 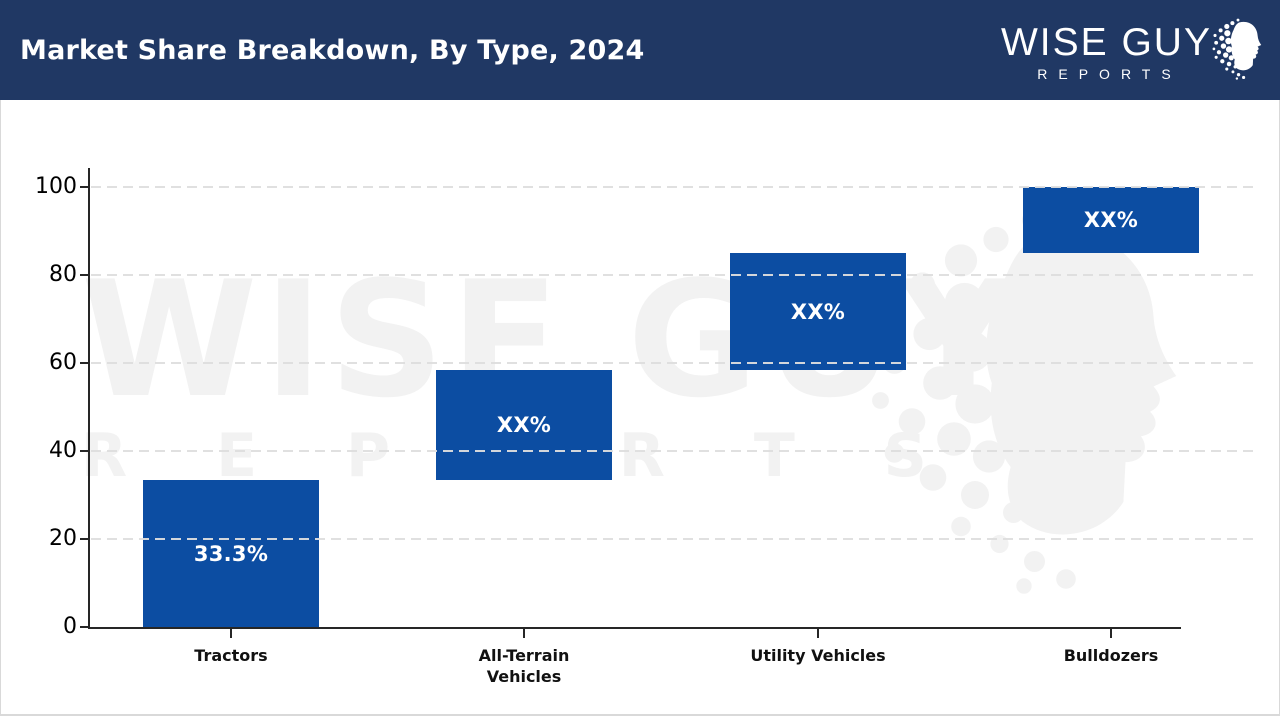 What do you see at coordinates (1237, 49) in the screenshot?
I see `dotted-head-icon` at bounding box center [1237, 49].